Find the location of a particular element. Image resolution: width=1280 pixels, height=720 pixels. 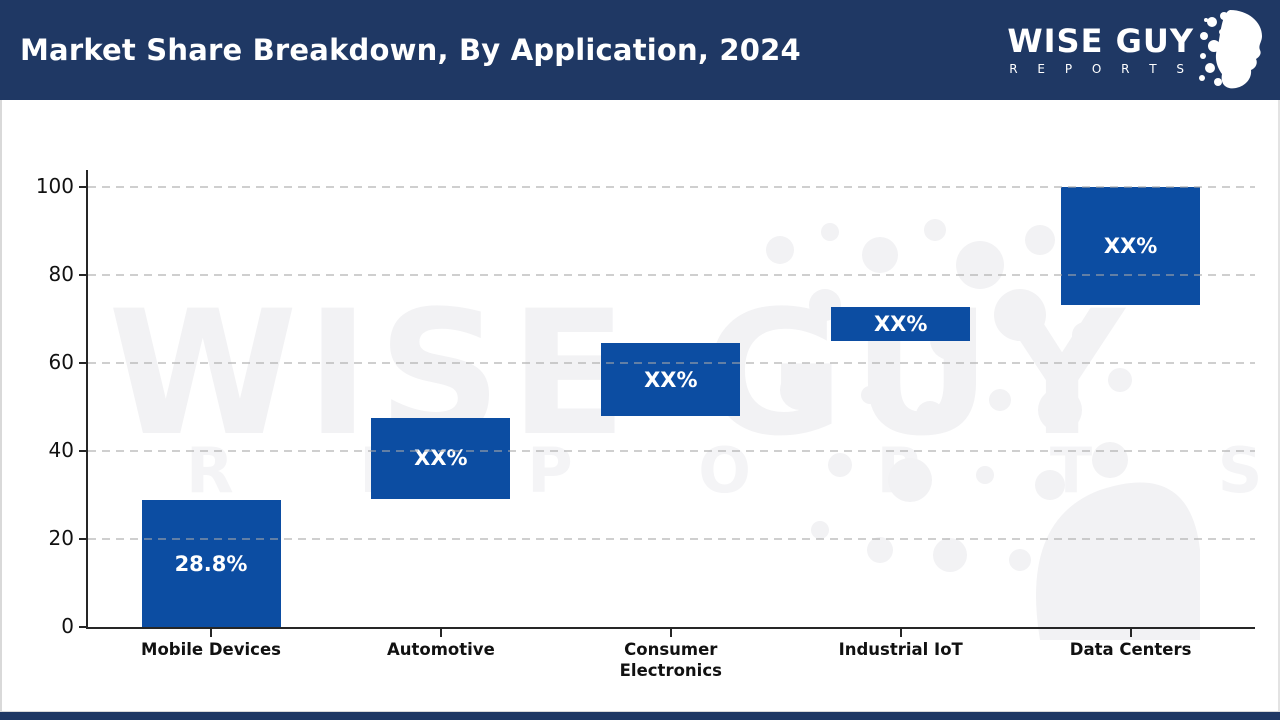

logo-reports-label: R E P O R T S is located at coordinates (1101, 69).